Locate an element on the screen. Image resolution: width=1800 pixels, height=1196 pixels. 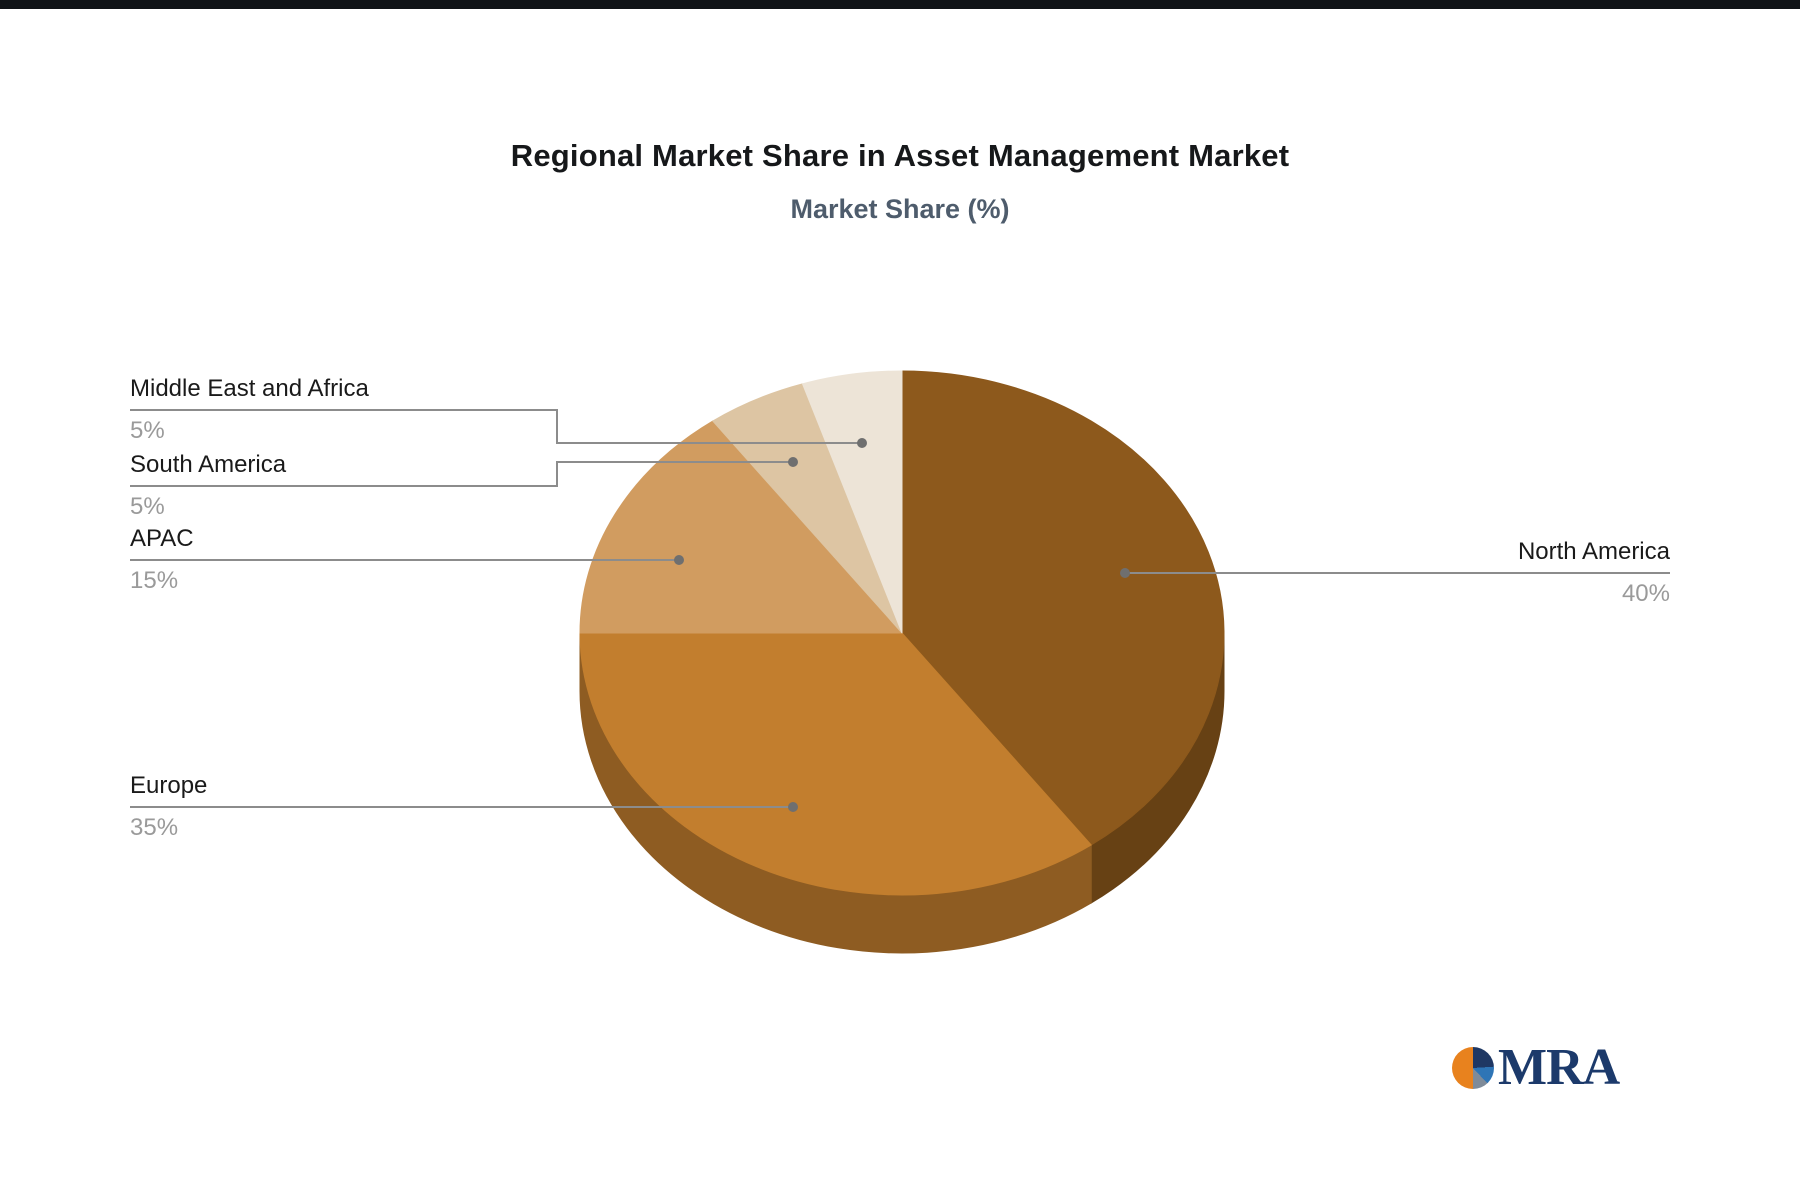
mra-logo-text: MRA is located at coordinates (1559, 1067).